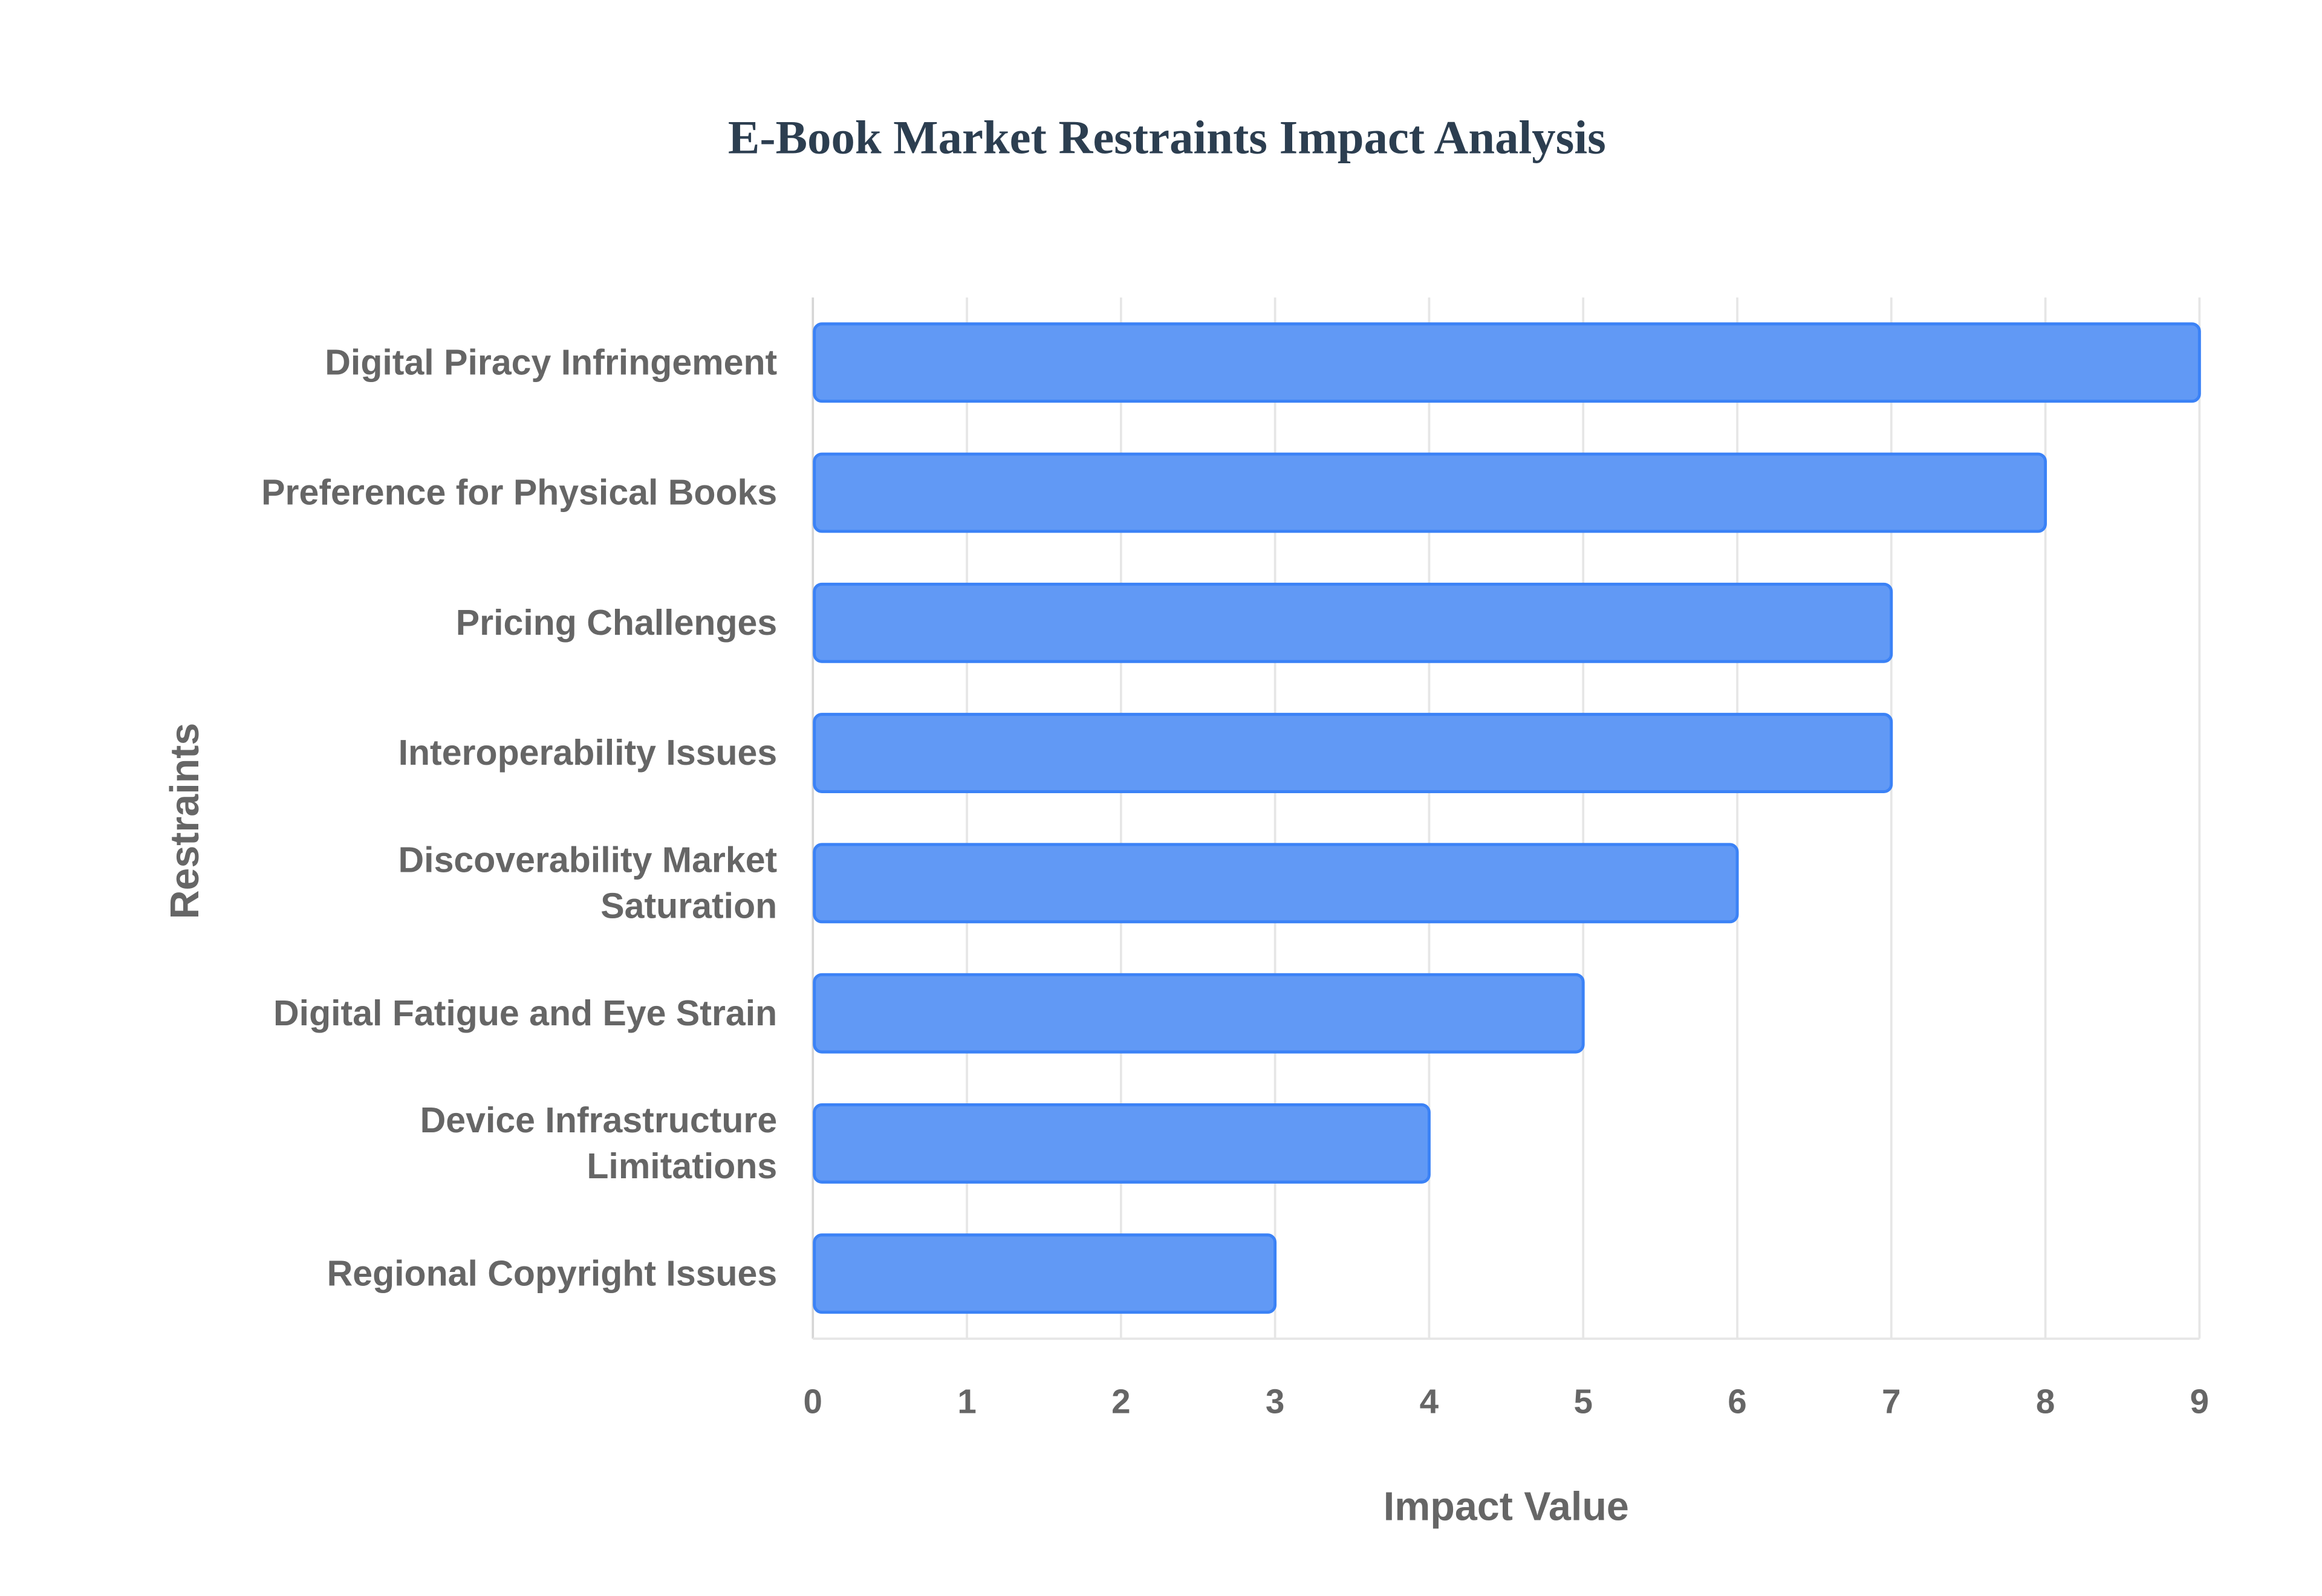 This screenshot has width=2322, height=1596. I want to click on category-label: Preference for Physical Books, so click(519, 493).